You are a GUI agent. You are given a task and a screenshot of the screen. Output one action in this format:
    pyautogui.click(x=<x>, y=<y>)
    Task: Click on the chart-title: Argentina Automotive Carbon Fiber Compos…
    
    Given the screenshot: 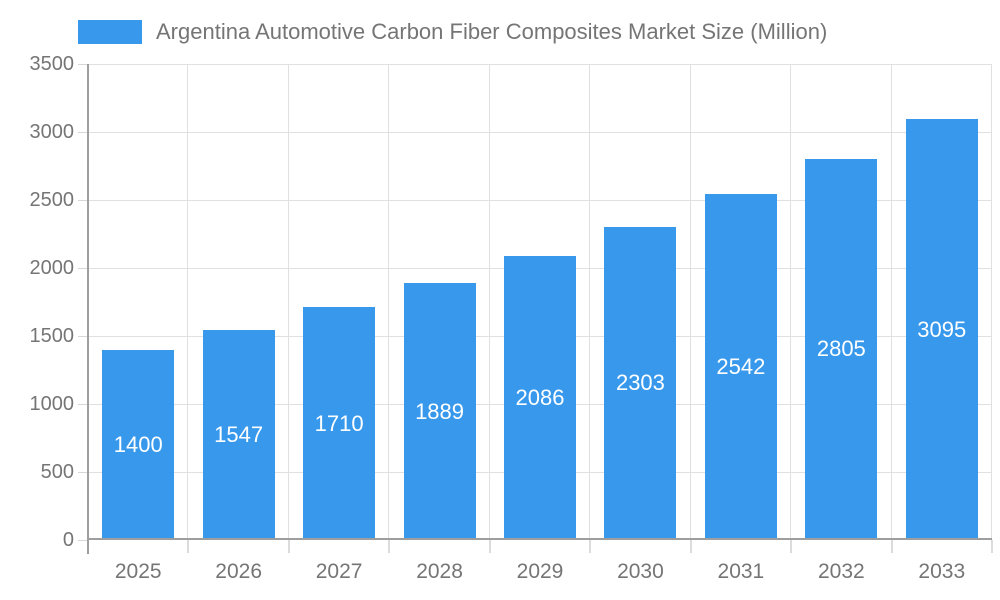 What is the action you would take?
    pyautogui.click(x=492, y=31)
    